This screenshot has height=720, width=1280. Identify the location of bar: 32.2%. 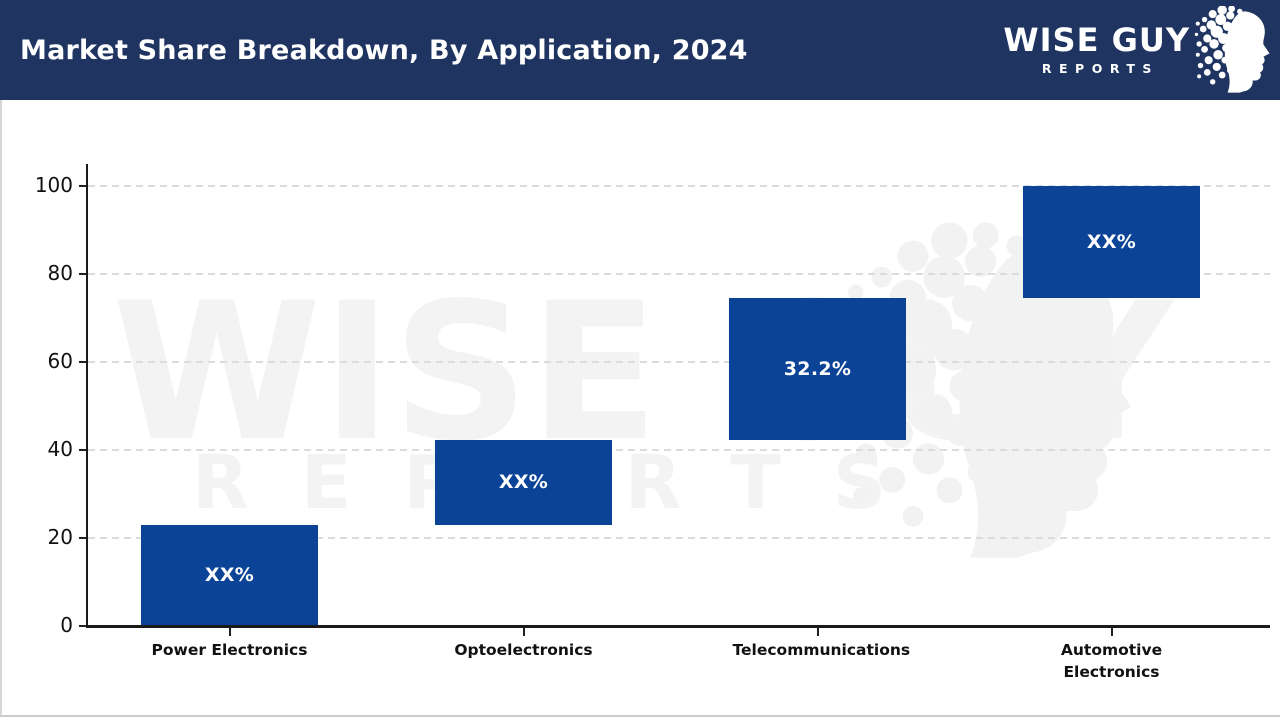
(817, 369).